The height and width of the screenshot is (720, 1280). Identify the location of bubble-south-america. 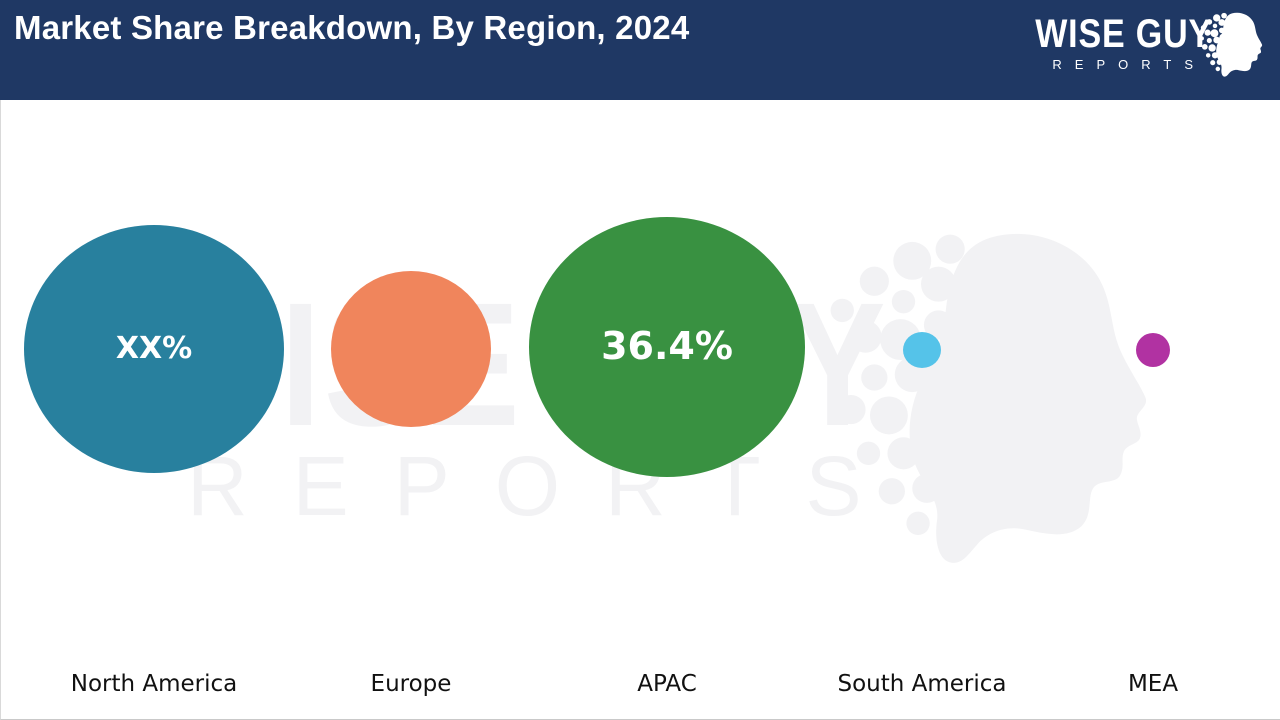
(922, 350).